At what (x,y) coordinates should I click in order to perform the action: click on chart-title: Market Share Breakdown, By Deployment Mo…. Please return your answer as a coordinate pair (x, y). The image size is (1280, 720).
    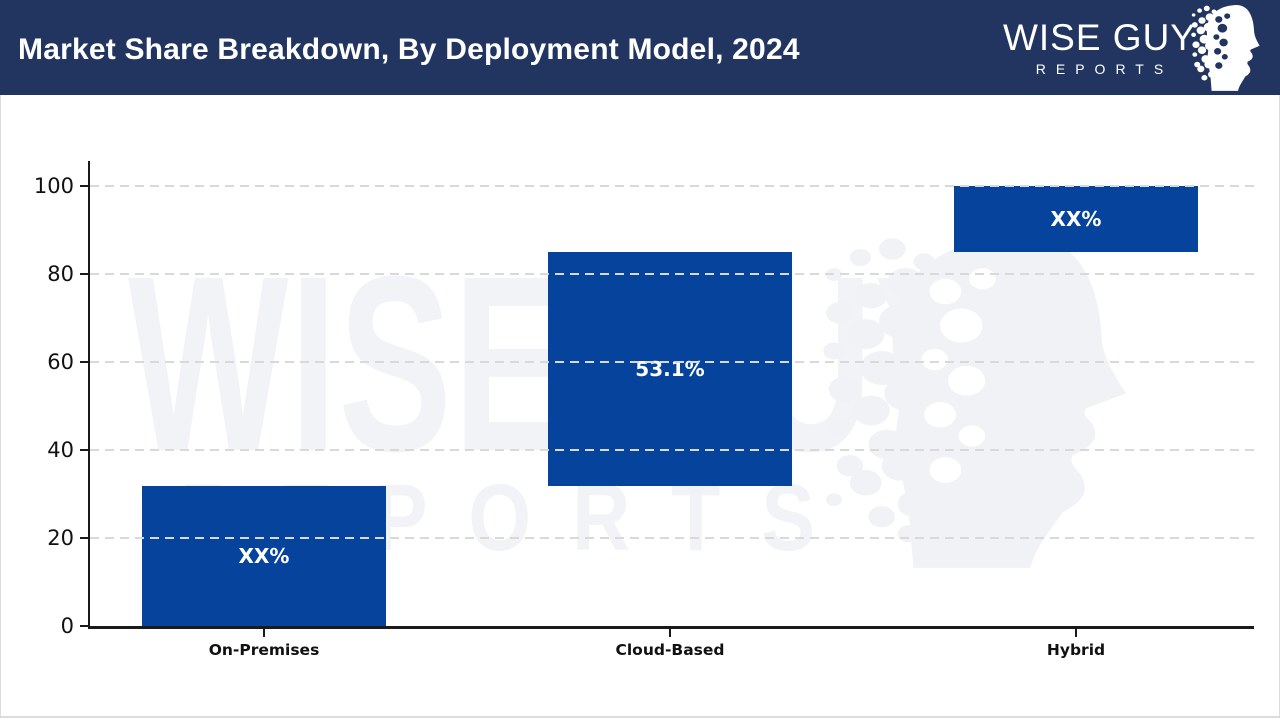
    Looking at the image, I should click on (409, 49).